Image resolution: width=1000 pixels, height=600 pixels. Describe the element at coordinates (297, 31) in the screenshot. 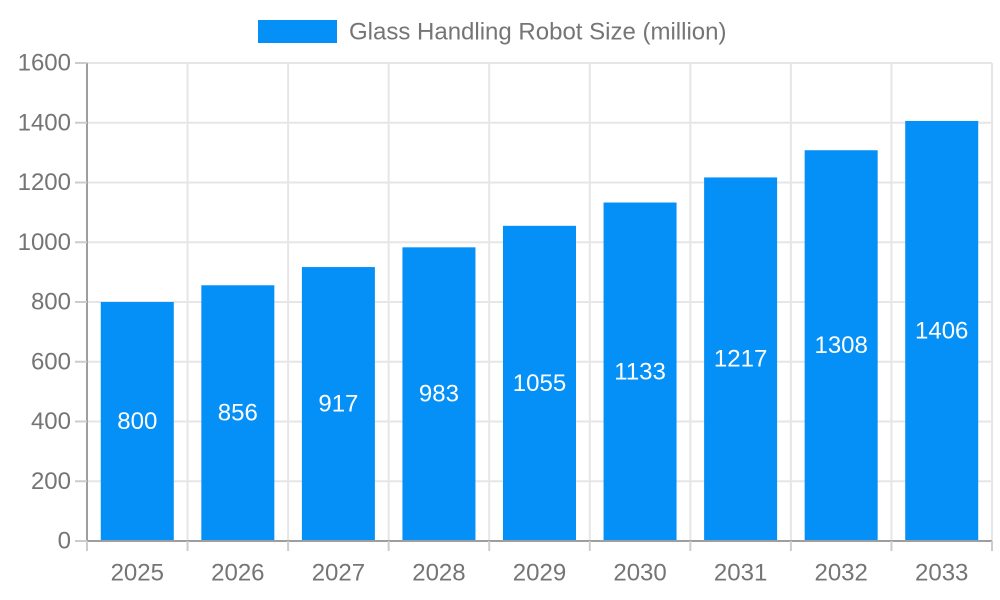

I see `legend-swatch` at that location.